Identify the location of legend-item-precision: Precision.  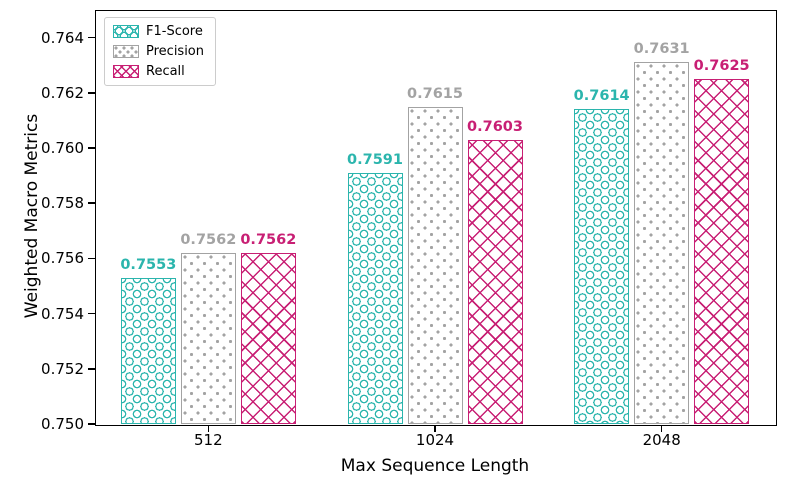
(158, 51).